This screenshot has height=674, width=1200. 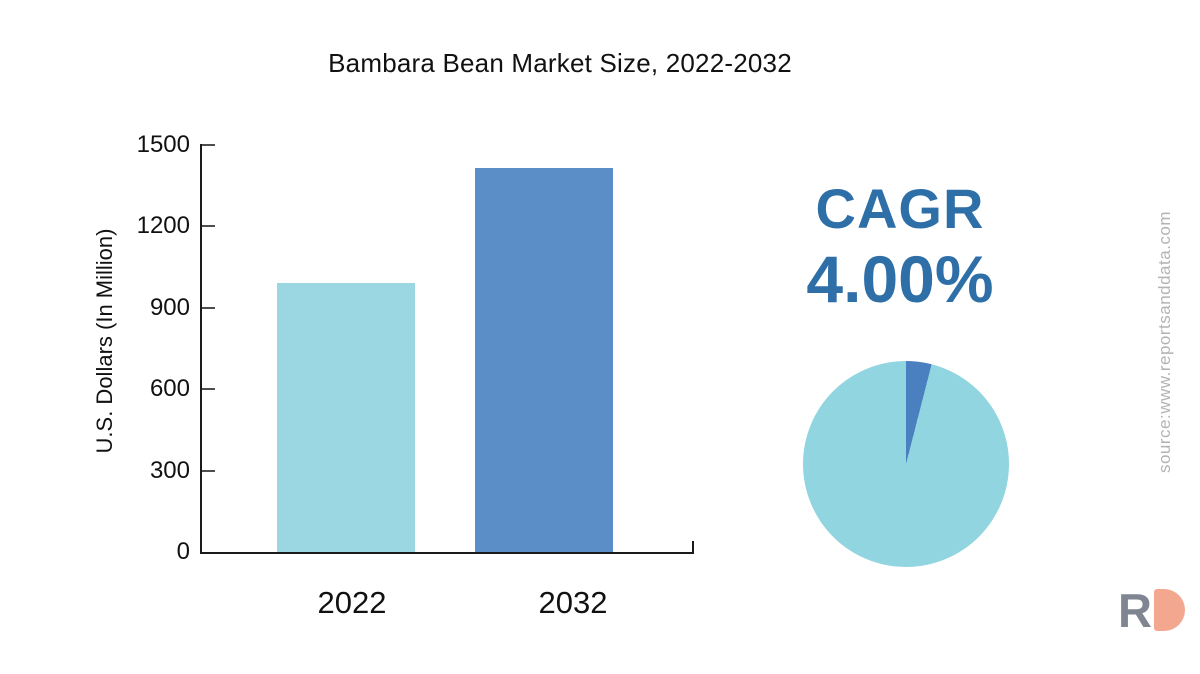 I want to click on x-tick-label-2032: 2032, so click(x=573, y=602).